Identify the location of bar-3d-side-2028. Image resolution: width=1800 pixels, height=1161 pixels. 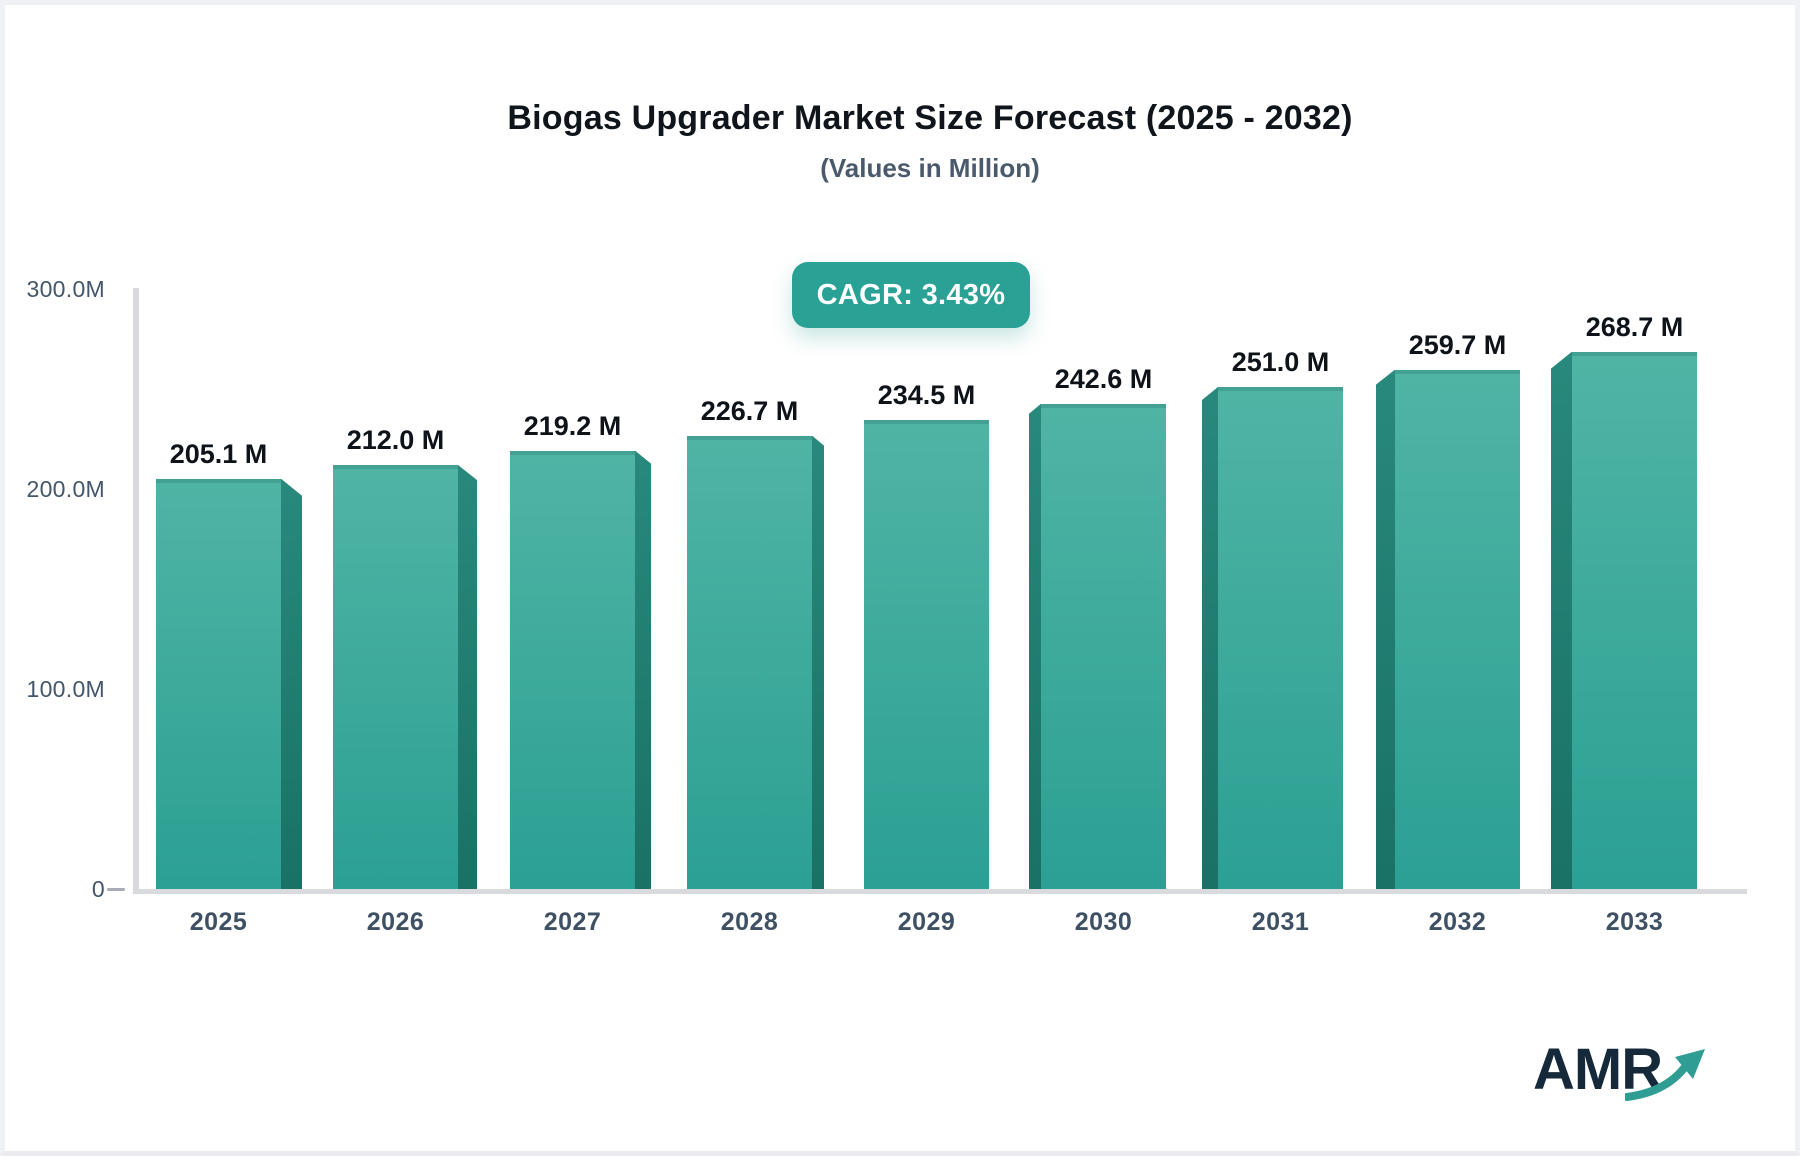
(818, 662).